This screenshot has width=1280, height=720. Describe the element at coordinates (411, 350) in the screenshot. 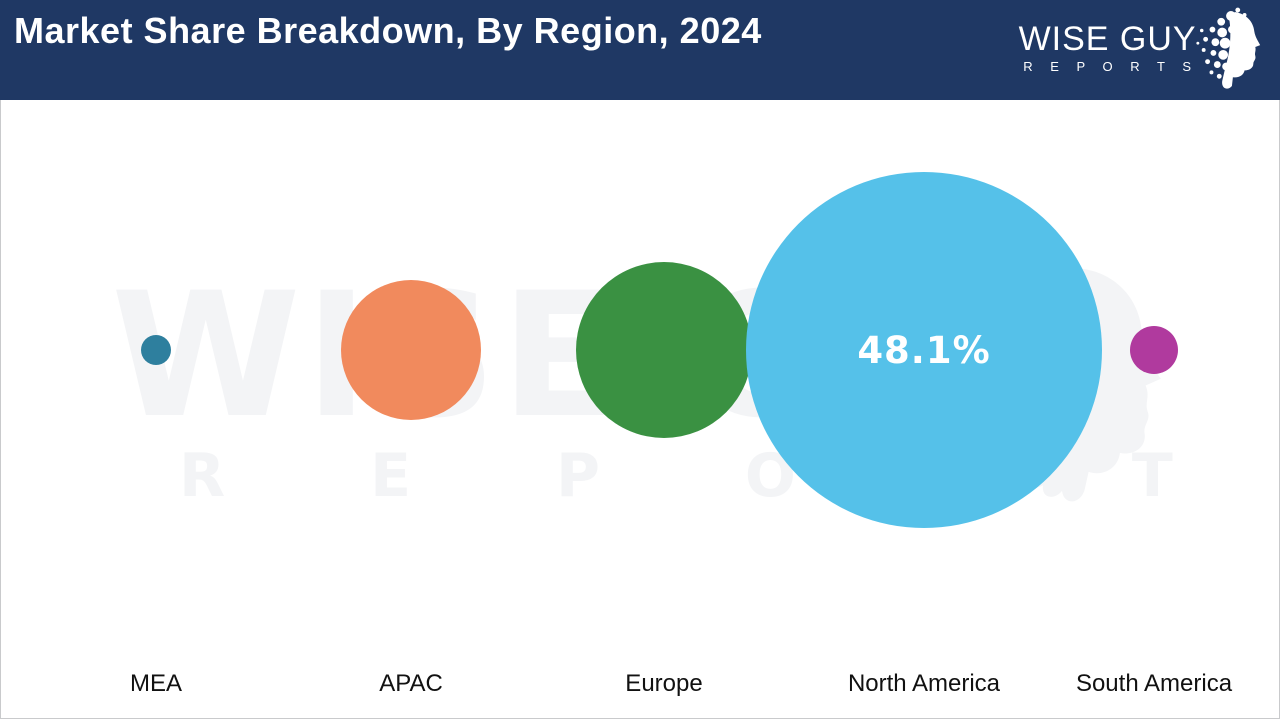

I see `bubble-apac` at that location.